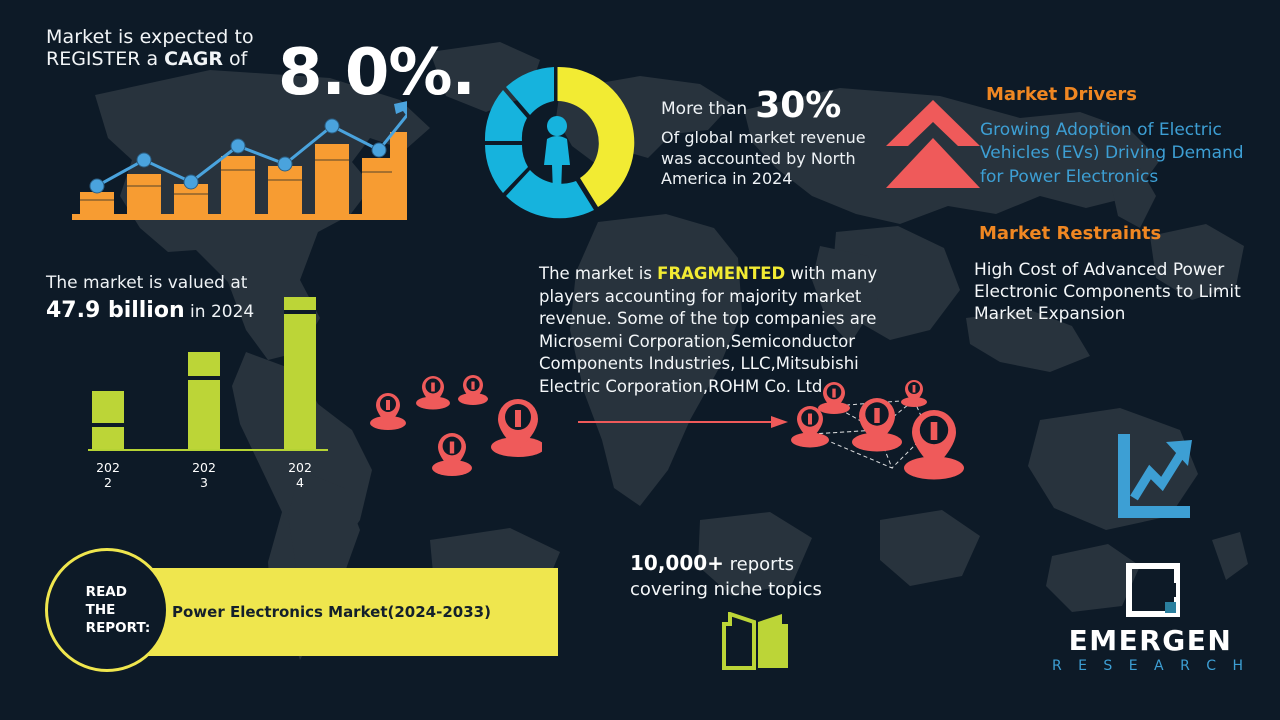  I want to click on market-restraints-title: Market Restraints, so click(1070, 233).